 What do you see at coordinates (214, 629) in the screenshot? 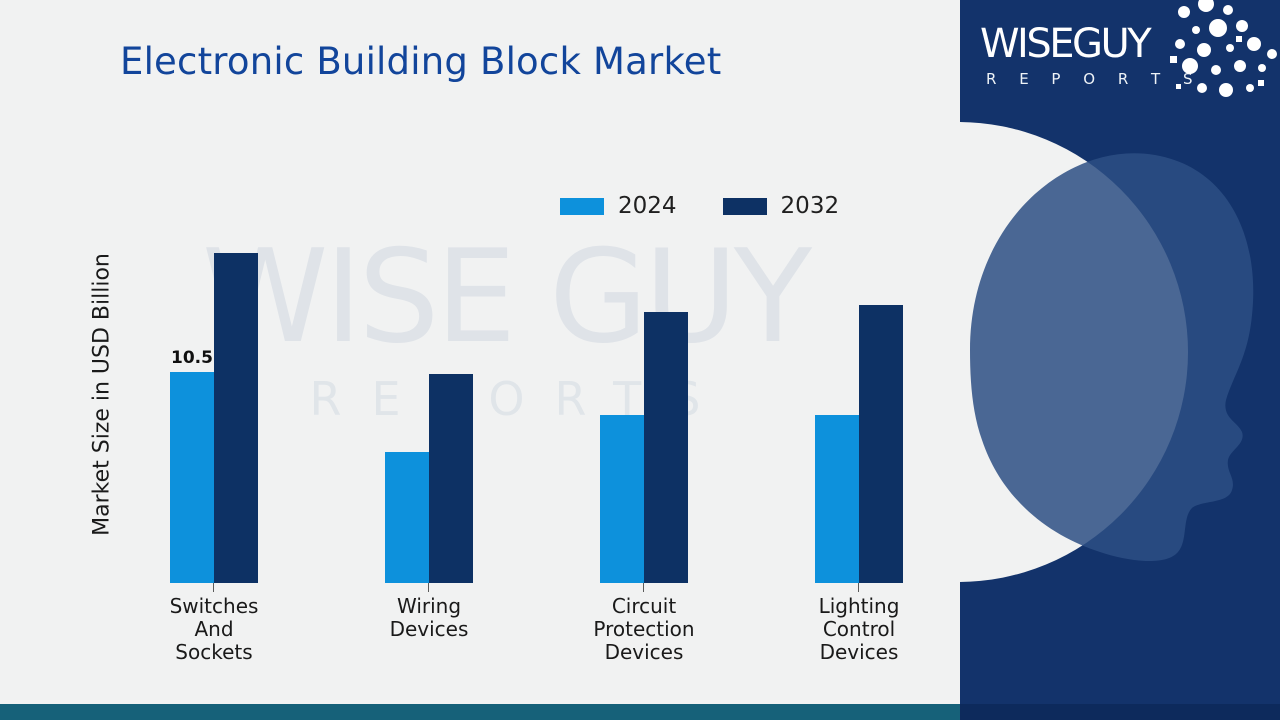
I see `category-label: Switches And Sockets` at bounding box center [214, 629].